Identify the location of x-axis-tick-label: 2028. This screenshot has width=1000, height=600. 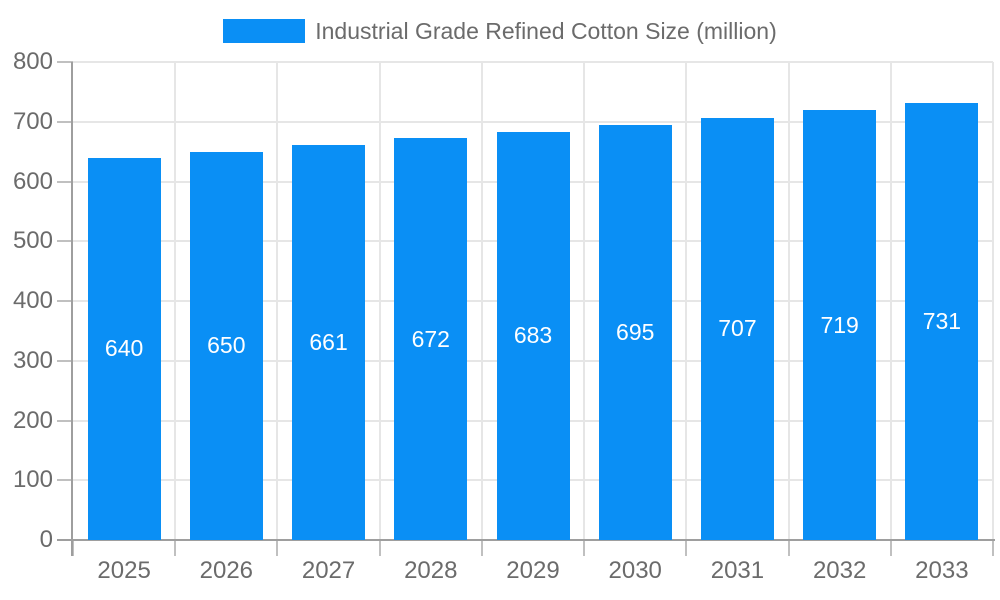
(431, 570).